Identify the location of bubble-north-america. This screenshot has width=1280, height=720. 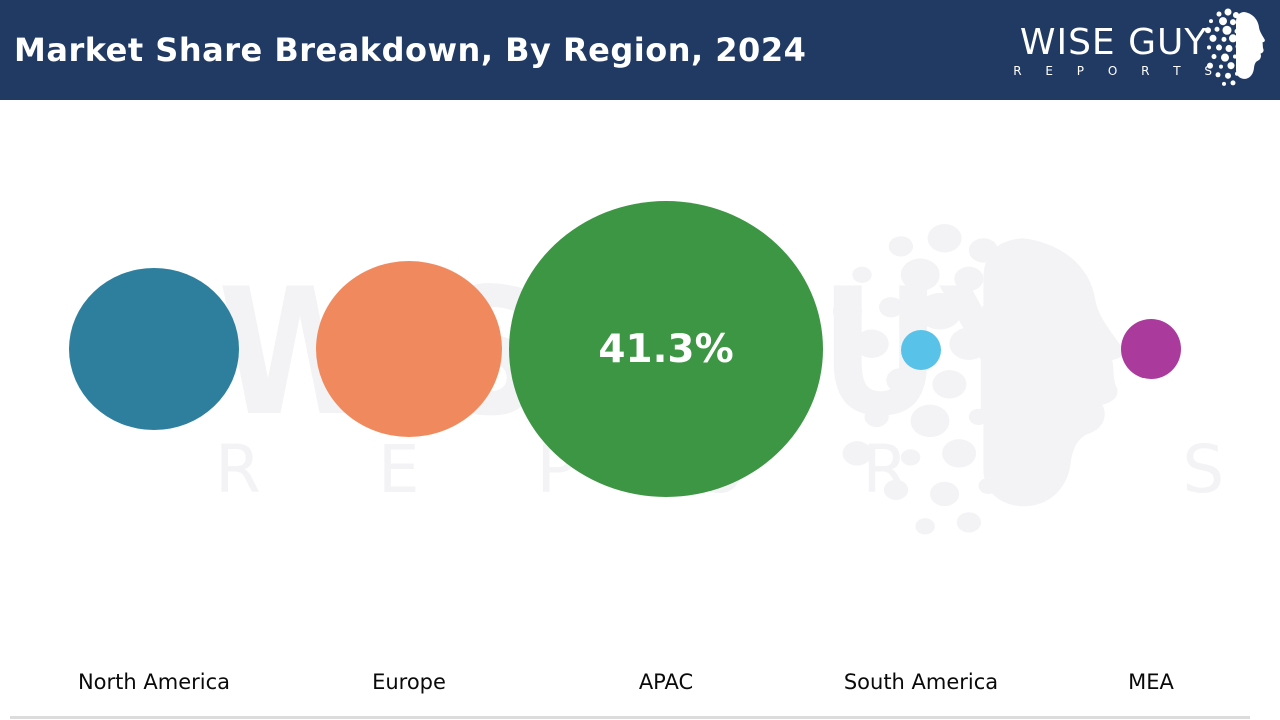
(154, 349).